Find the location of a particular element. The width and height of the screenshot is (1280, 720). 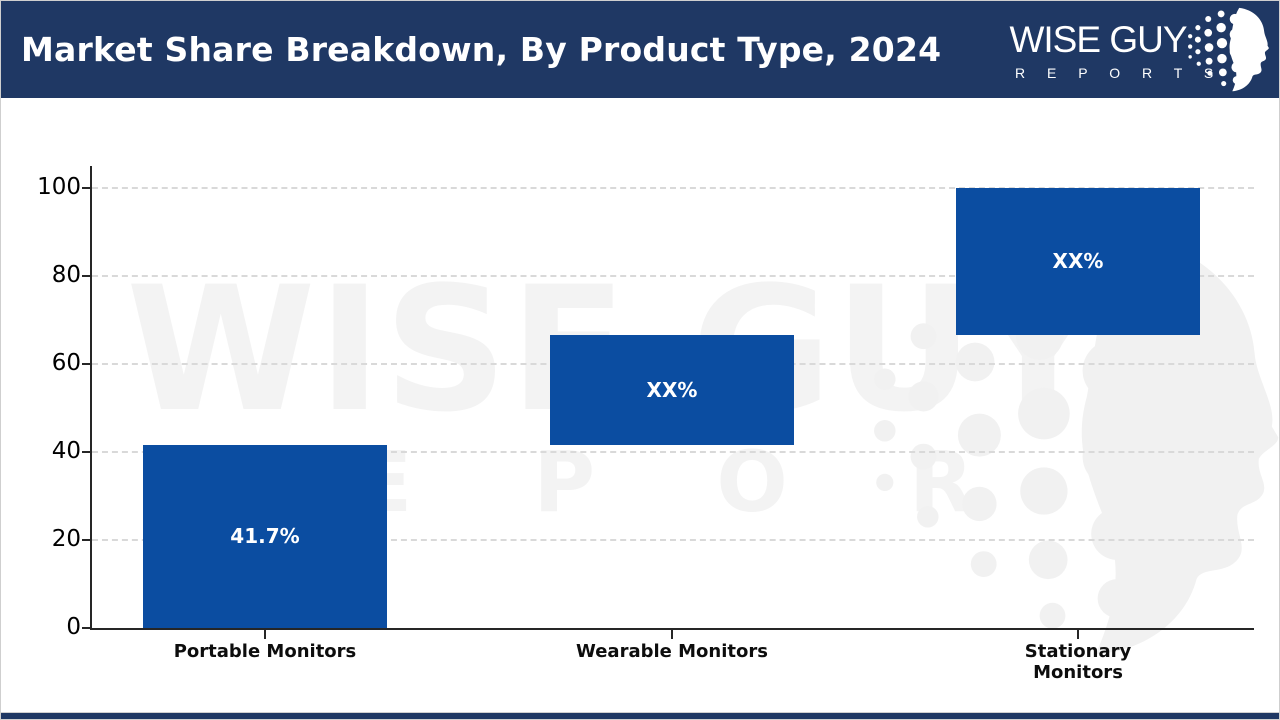

y-axis-line is located at coordinates (91, 398).